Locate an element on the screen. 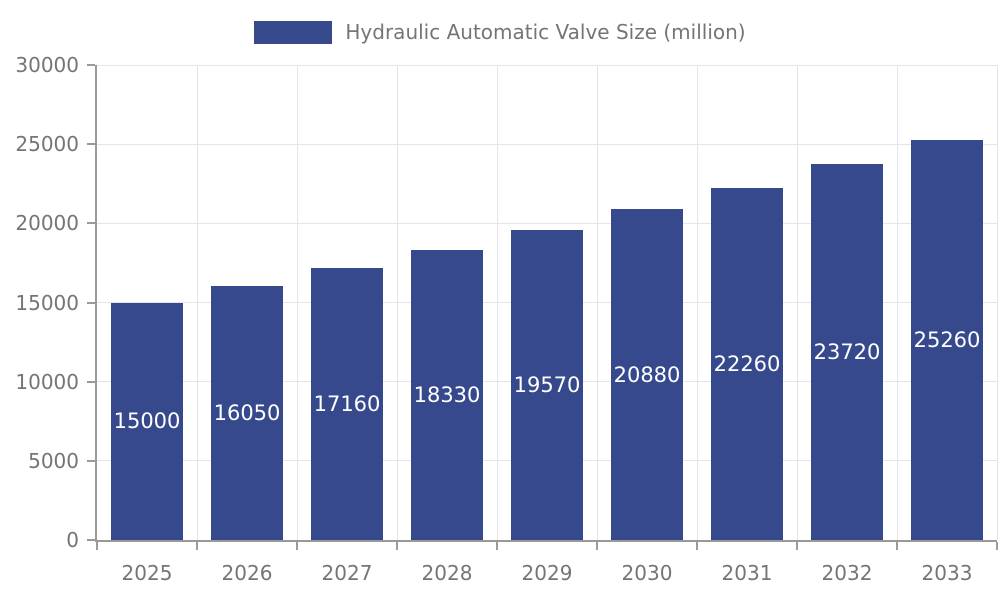 This screenshot has height=600, width=1000. bar-value-label: 17160 is located at coordinates (347, 404).